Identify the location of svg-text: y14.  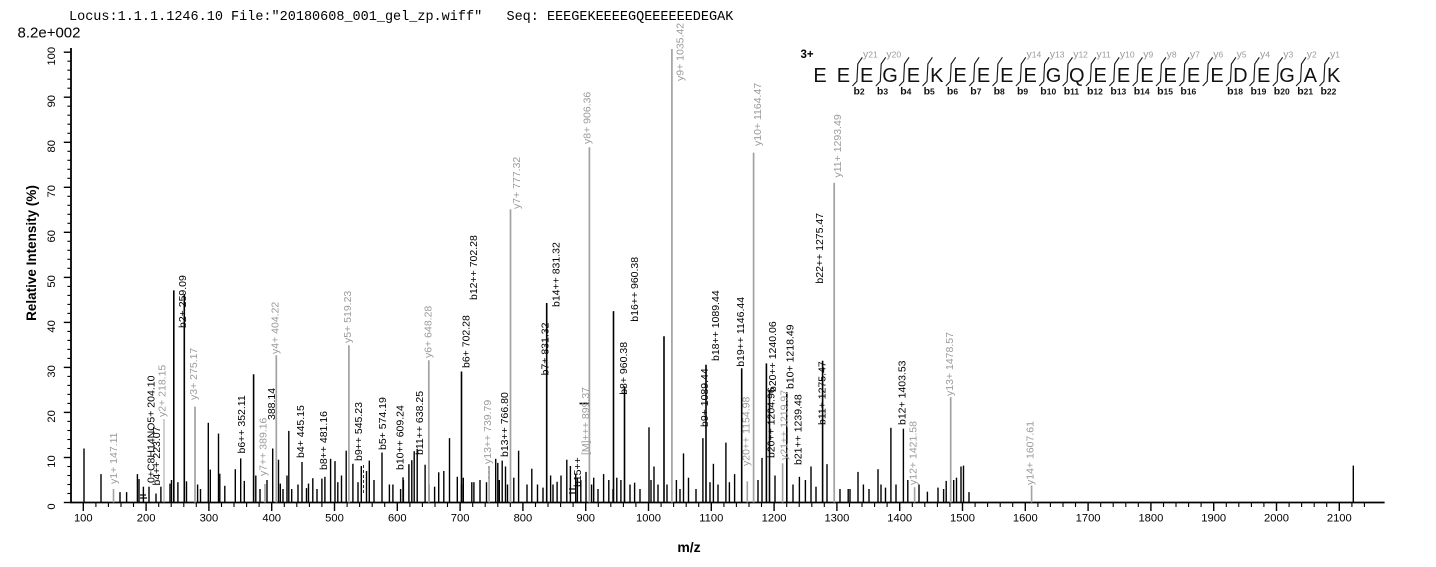
(1034, 55).